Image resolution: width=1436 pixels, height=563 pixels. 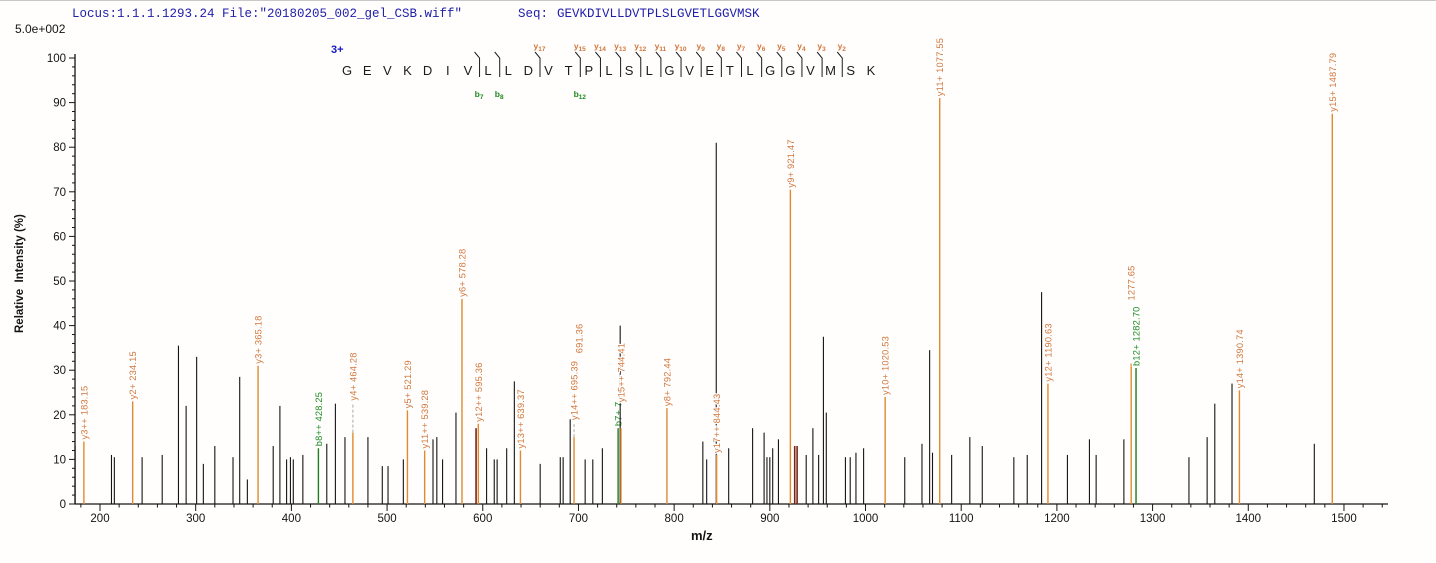 I want to click on precursor-charge: 3+, so click(x=337, y=50).